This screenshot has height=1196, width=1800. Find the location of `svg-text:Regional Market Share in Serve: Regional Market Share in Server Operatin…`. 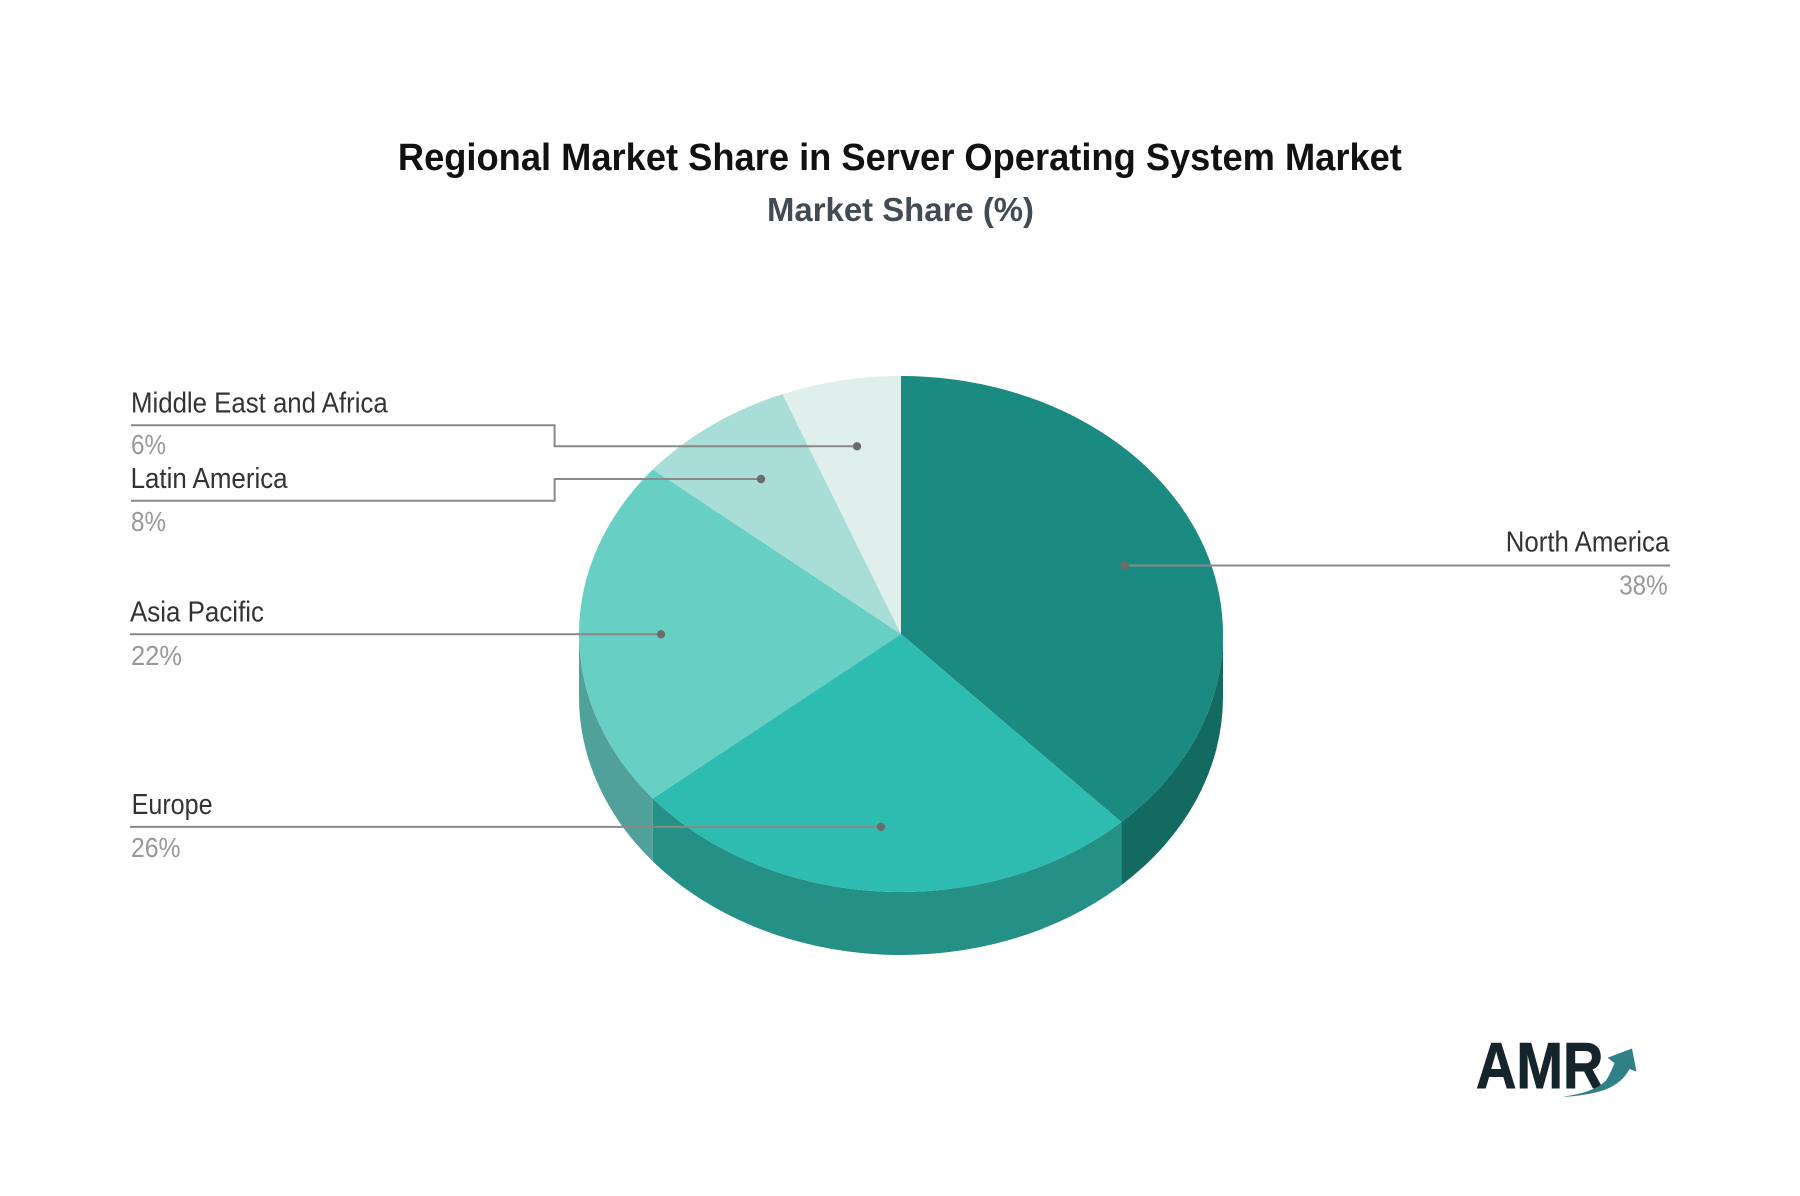

svg-text:Regional Market Share in Serve: Regional Market Share in Server Operatin… is located at coordinates (900, 158).